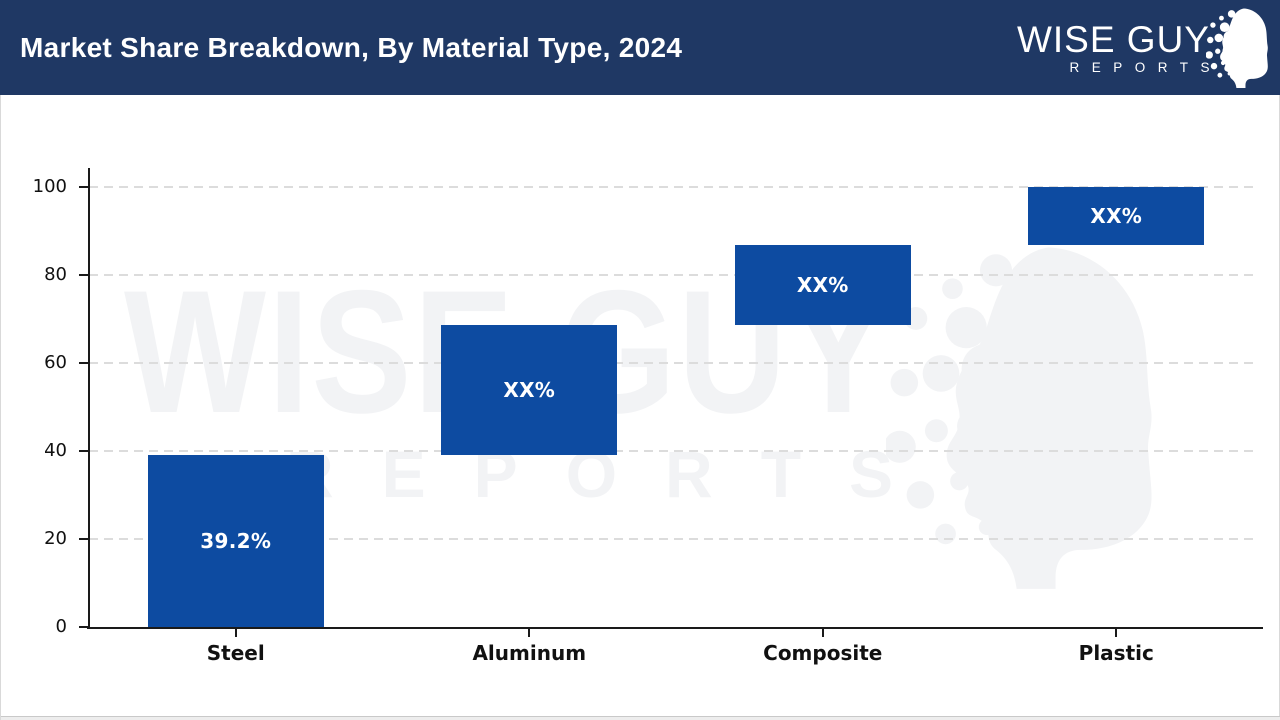 This screenshot has height=720, width=1280. I want to click on bar-plastic: XX%, so click(1116, 216).